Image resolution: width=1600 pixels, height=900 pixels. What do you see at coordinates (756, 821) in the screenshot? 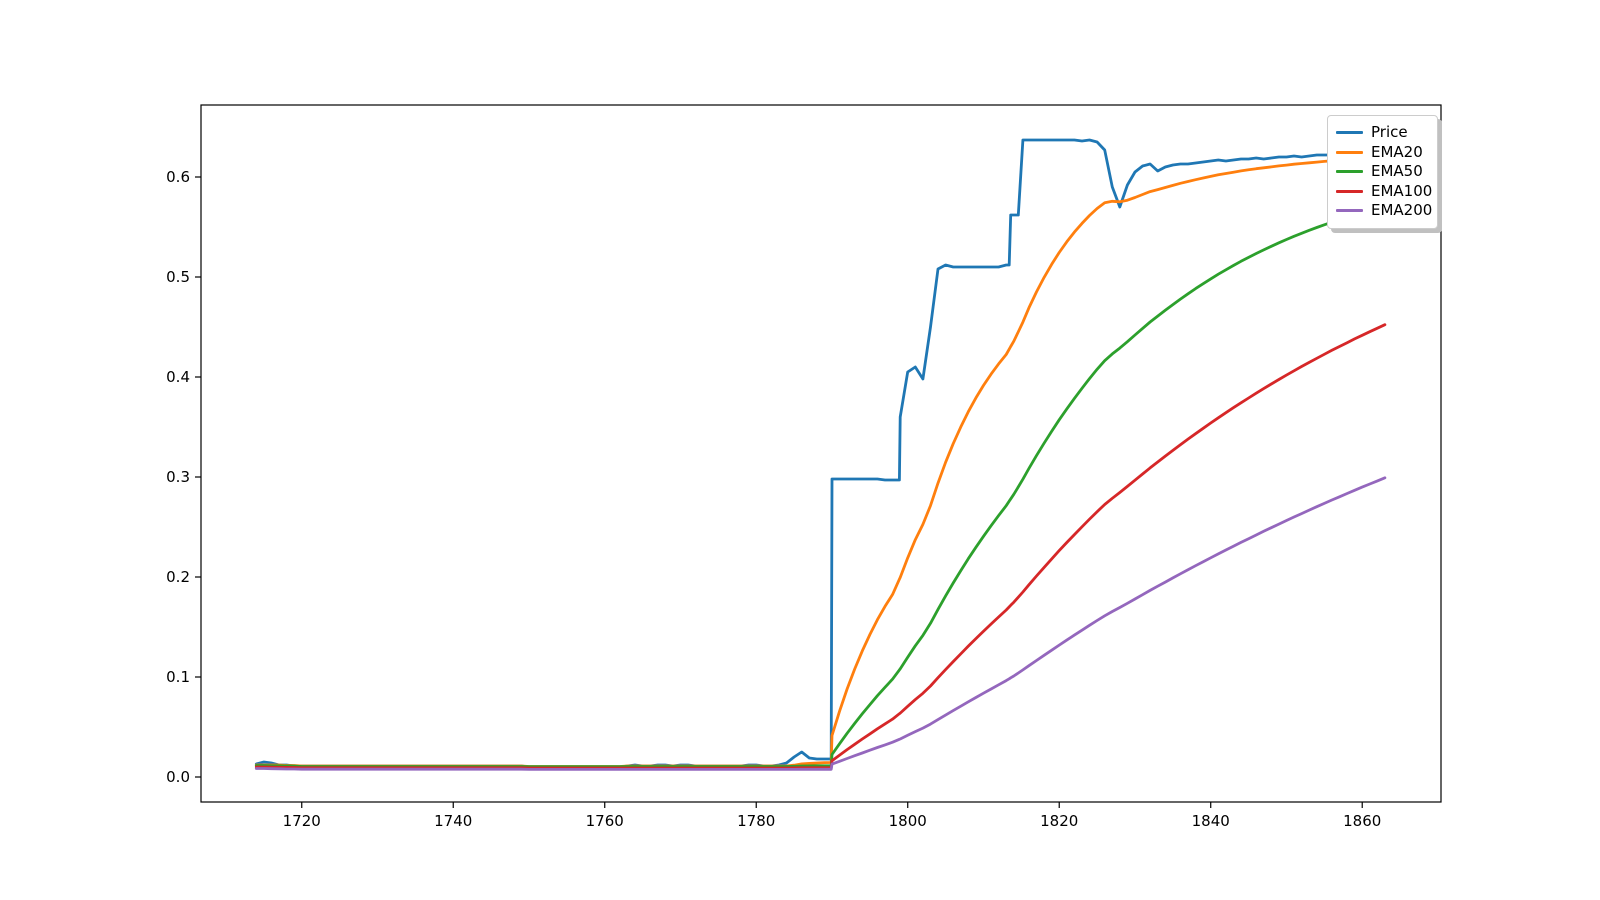
I see `x-tick-label: 1780` at bounding box center [756, 821].